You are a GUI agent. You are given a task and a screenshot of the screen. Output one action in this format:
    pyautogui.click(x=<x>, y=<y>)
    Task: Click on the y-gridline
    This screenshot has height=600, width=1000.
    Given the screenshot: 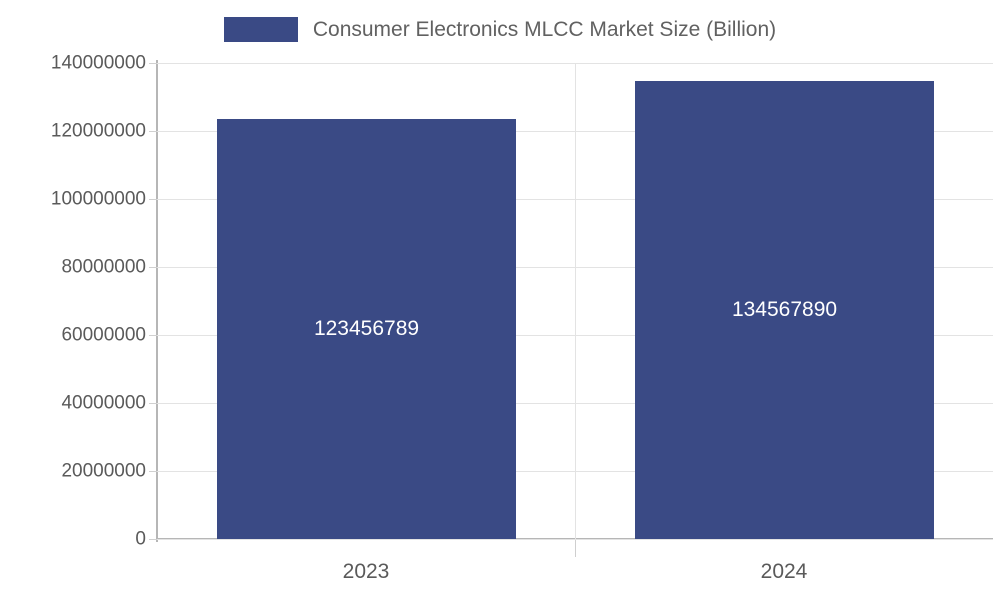 What is the action you would take?
    pyautogui.click(x=575, y=539)
    